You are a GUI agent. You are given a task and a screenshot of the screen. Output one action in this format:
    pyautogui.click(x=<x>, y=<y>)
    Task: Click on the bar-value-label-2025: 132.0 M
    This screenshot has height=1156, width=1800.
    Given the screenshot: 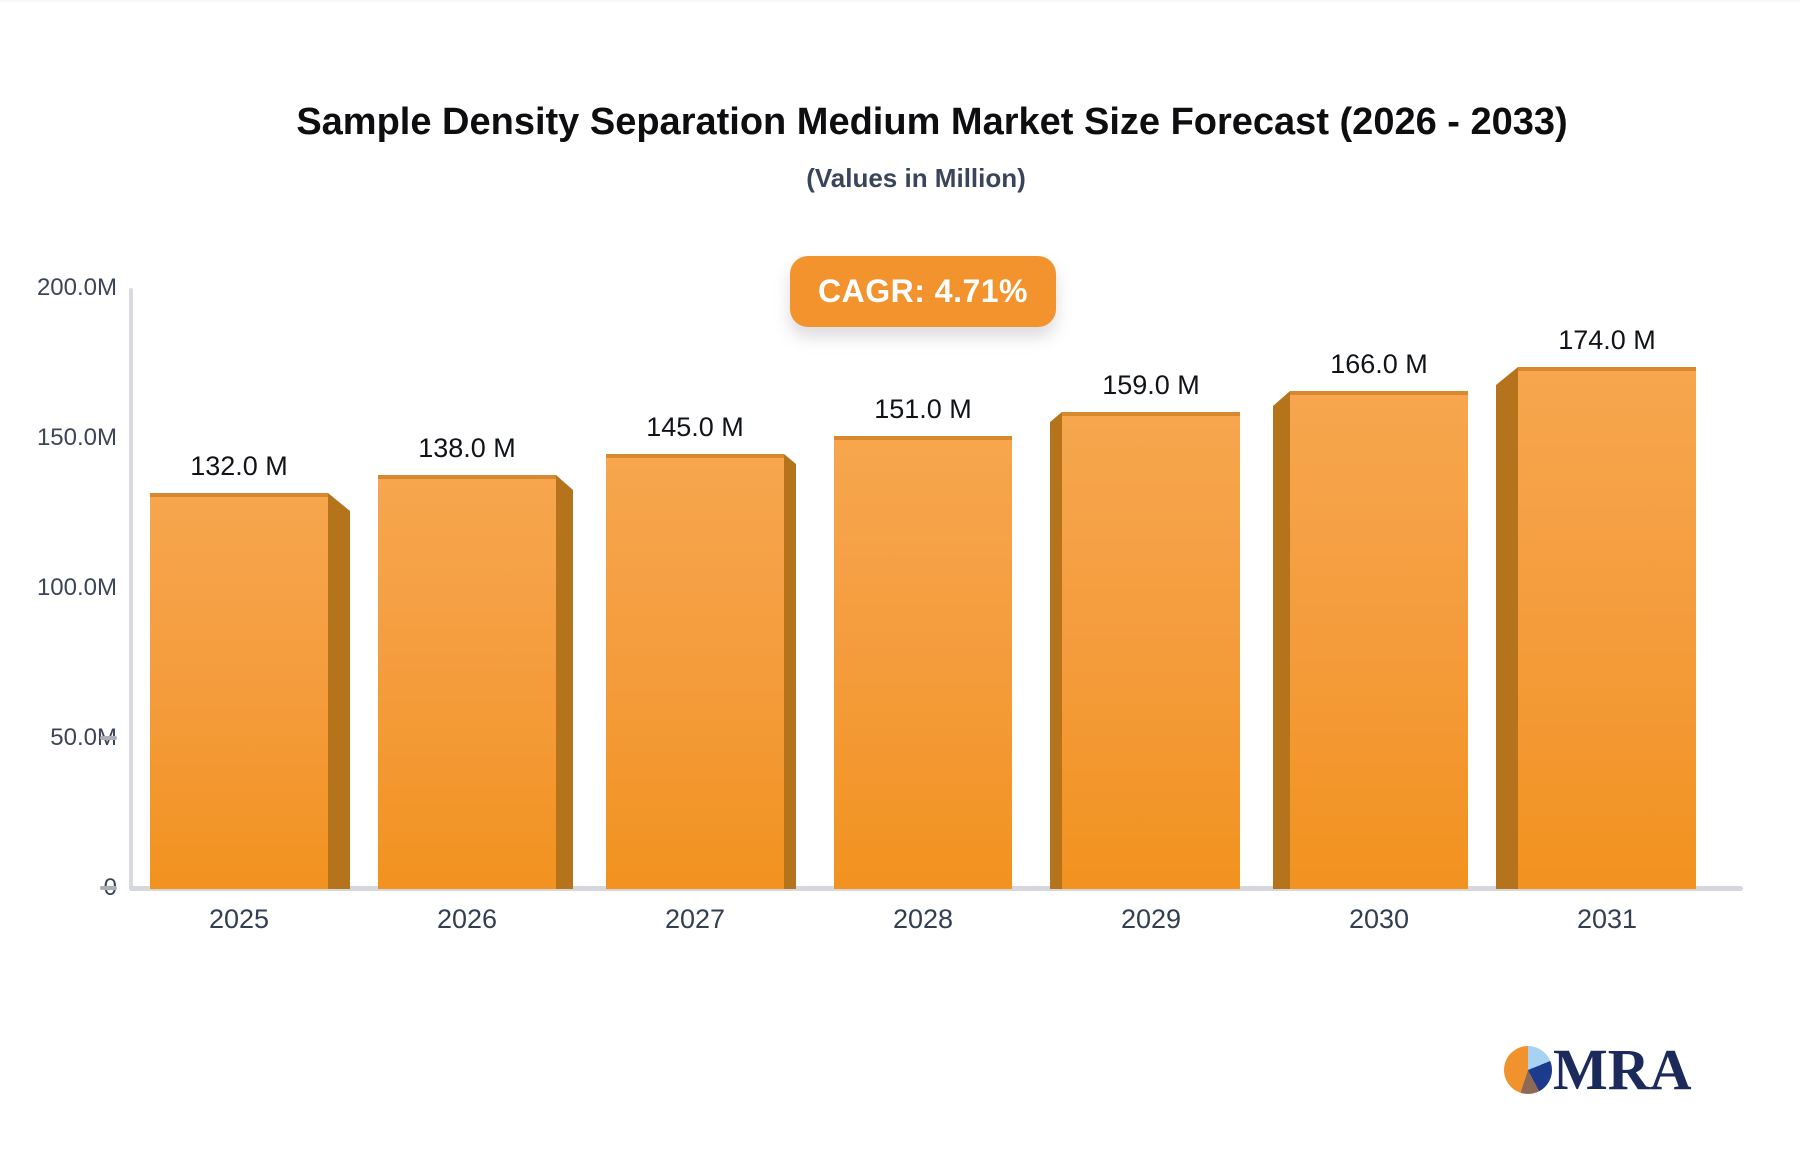 What is the action you would take?
    pyautogui.click(x=239, y=466)
    